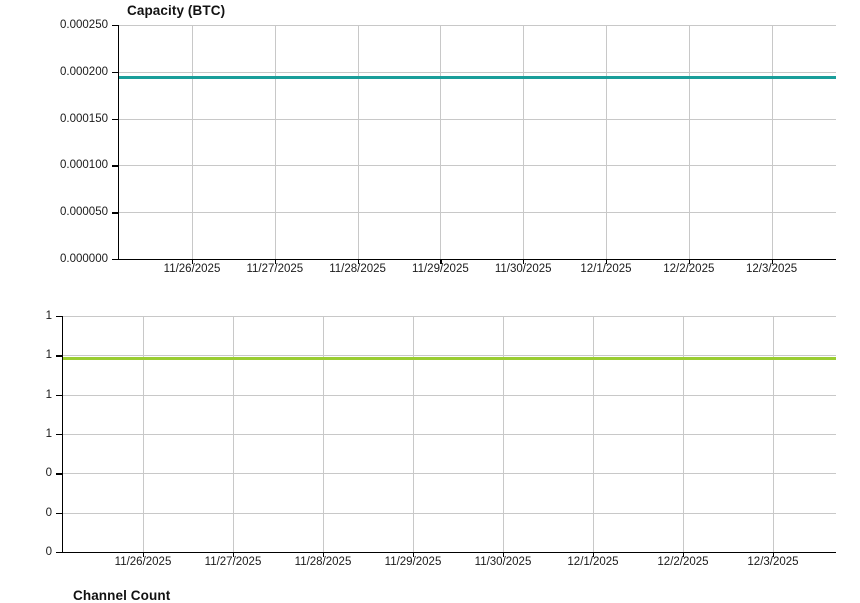 This screenshot has width=860, height=603. Describe the element at coordinates (84, 71) in the screenshot. I see `y-axis-label: 0.000200` at that location.